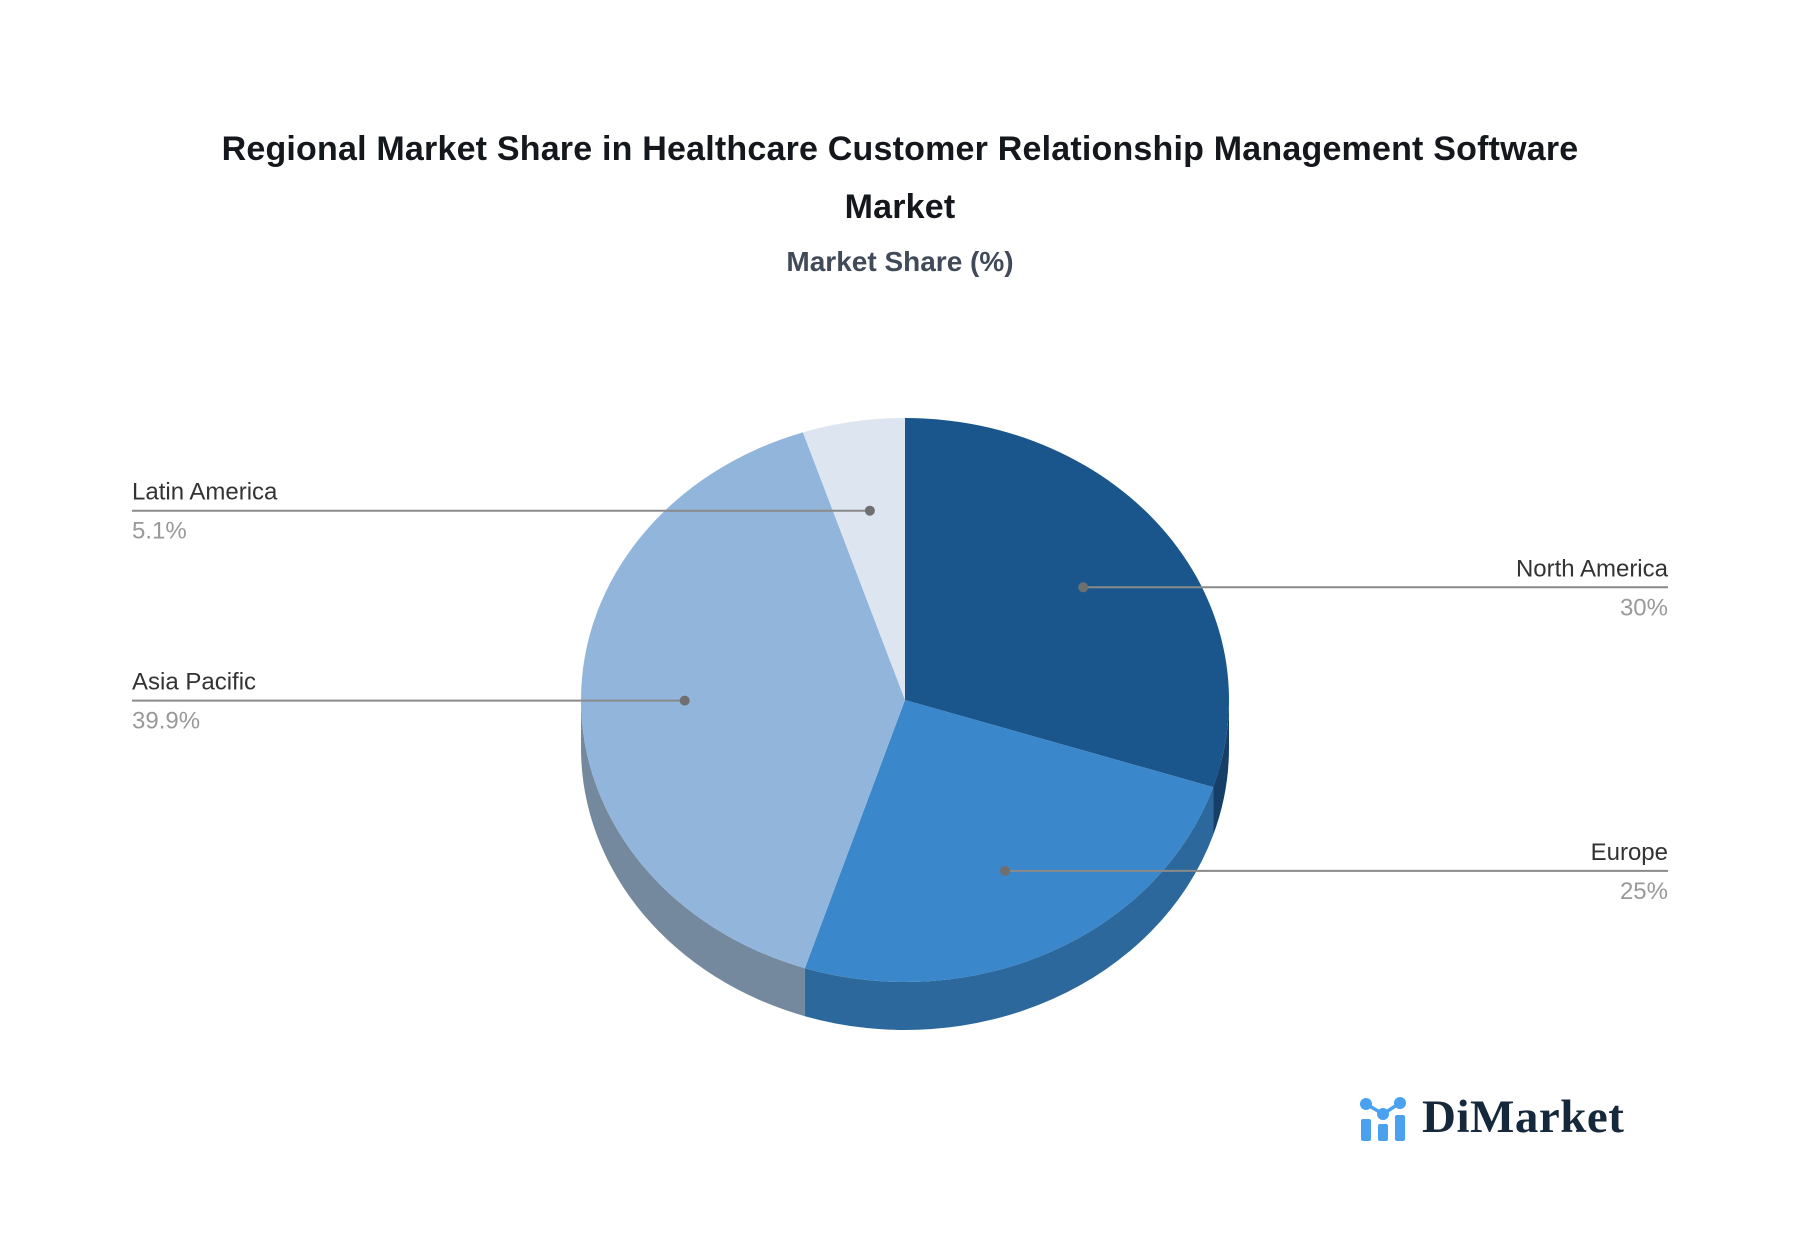  I want to click on pie-slice-latin-america, so click(853, 559).